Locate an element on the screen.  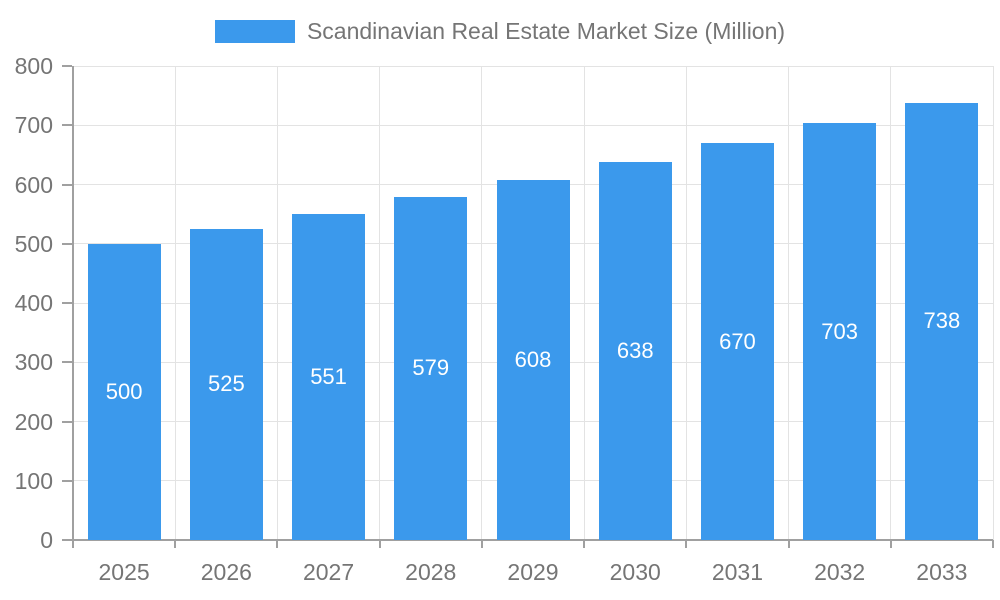
x-tick-label: 2032 is located at coordinates (840, 572).